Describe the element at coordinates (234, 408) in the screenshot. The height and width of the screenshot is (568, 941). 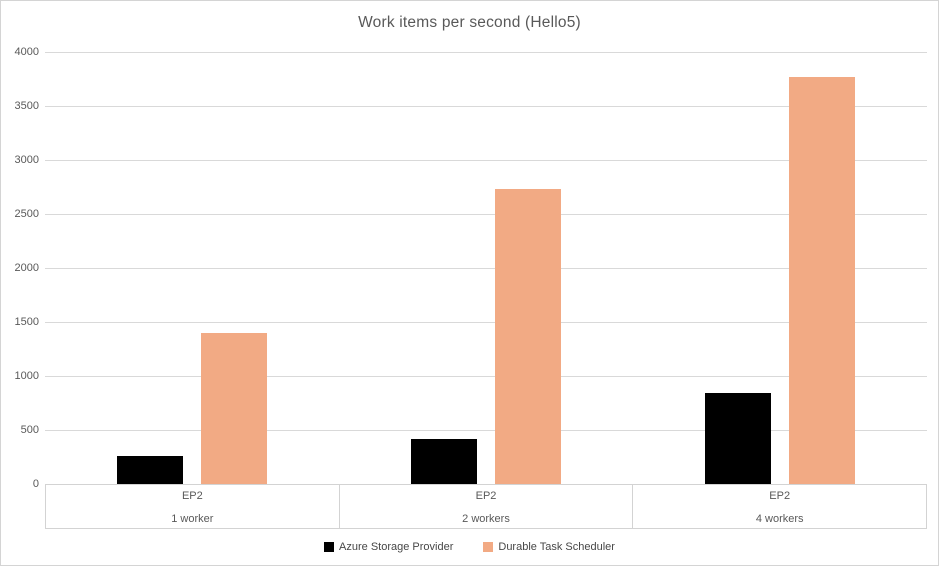
I see `bar-durable-task-scheduler-1-worker` at that location.